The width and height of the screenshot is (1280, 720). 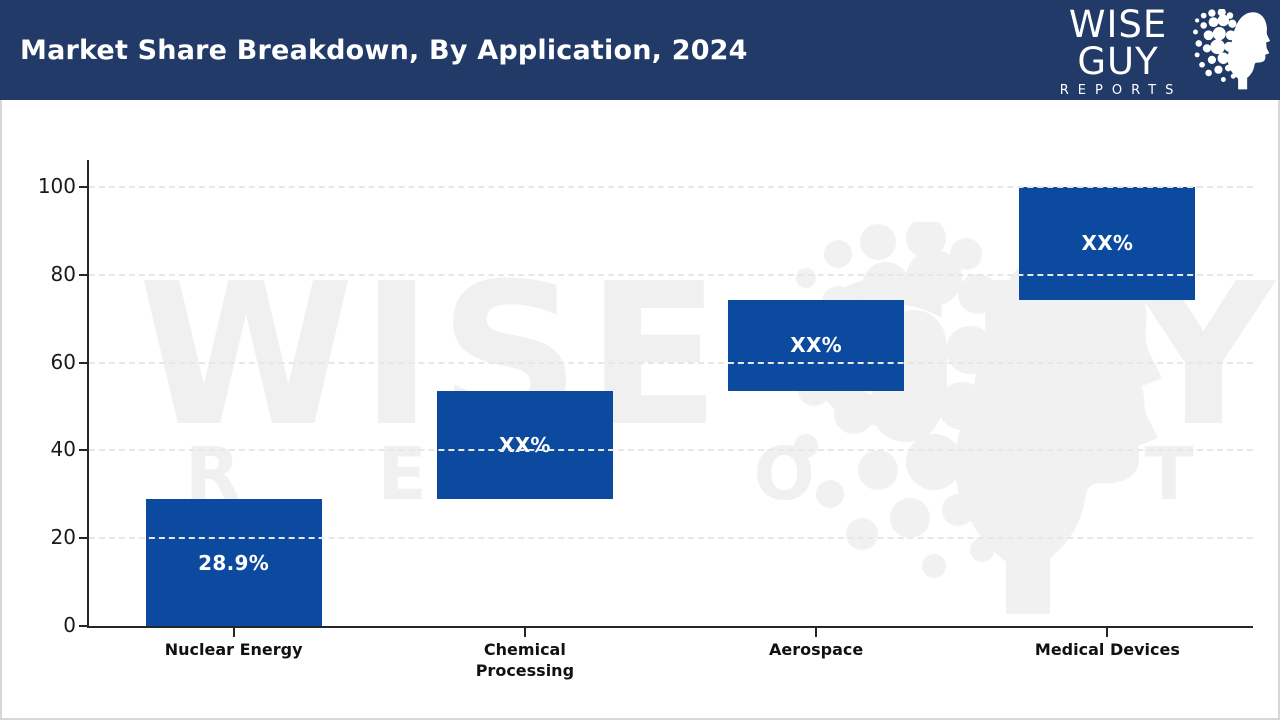 What do you see at coordinates (1230, 50) in the screenshot?
I see `logo-dotface-icon` at bounding box center [1230, 50].